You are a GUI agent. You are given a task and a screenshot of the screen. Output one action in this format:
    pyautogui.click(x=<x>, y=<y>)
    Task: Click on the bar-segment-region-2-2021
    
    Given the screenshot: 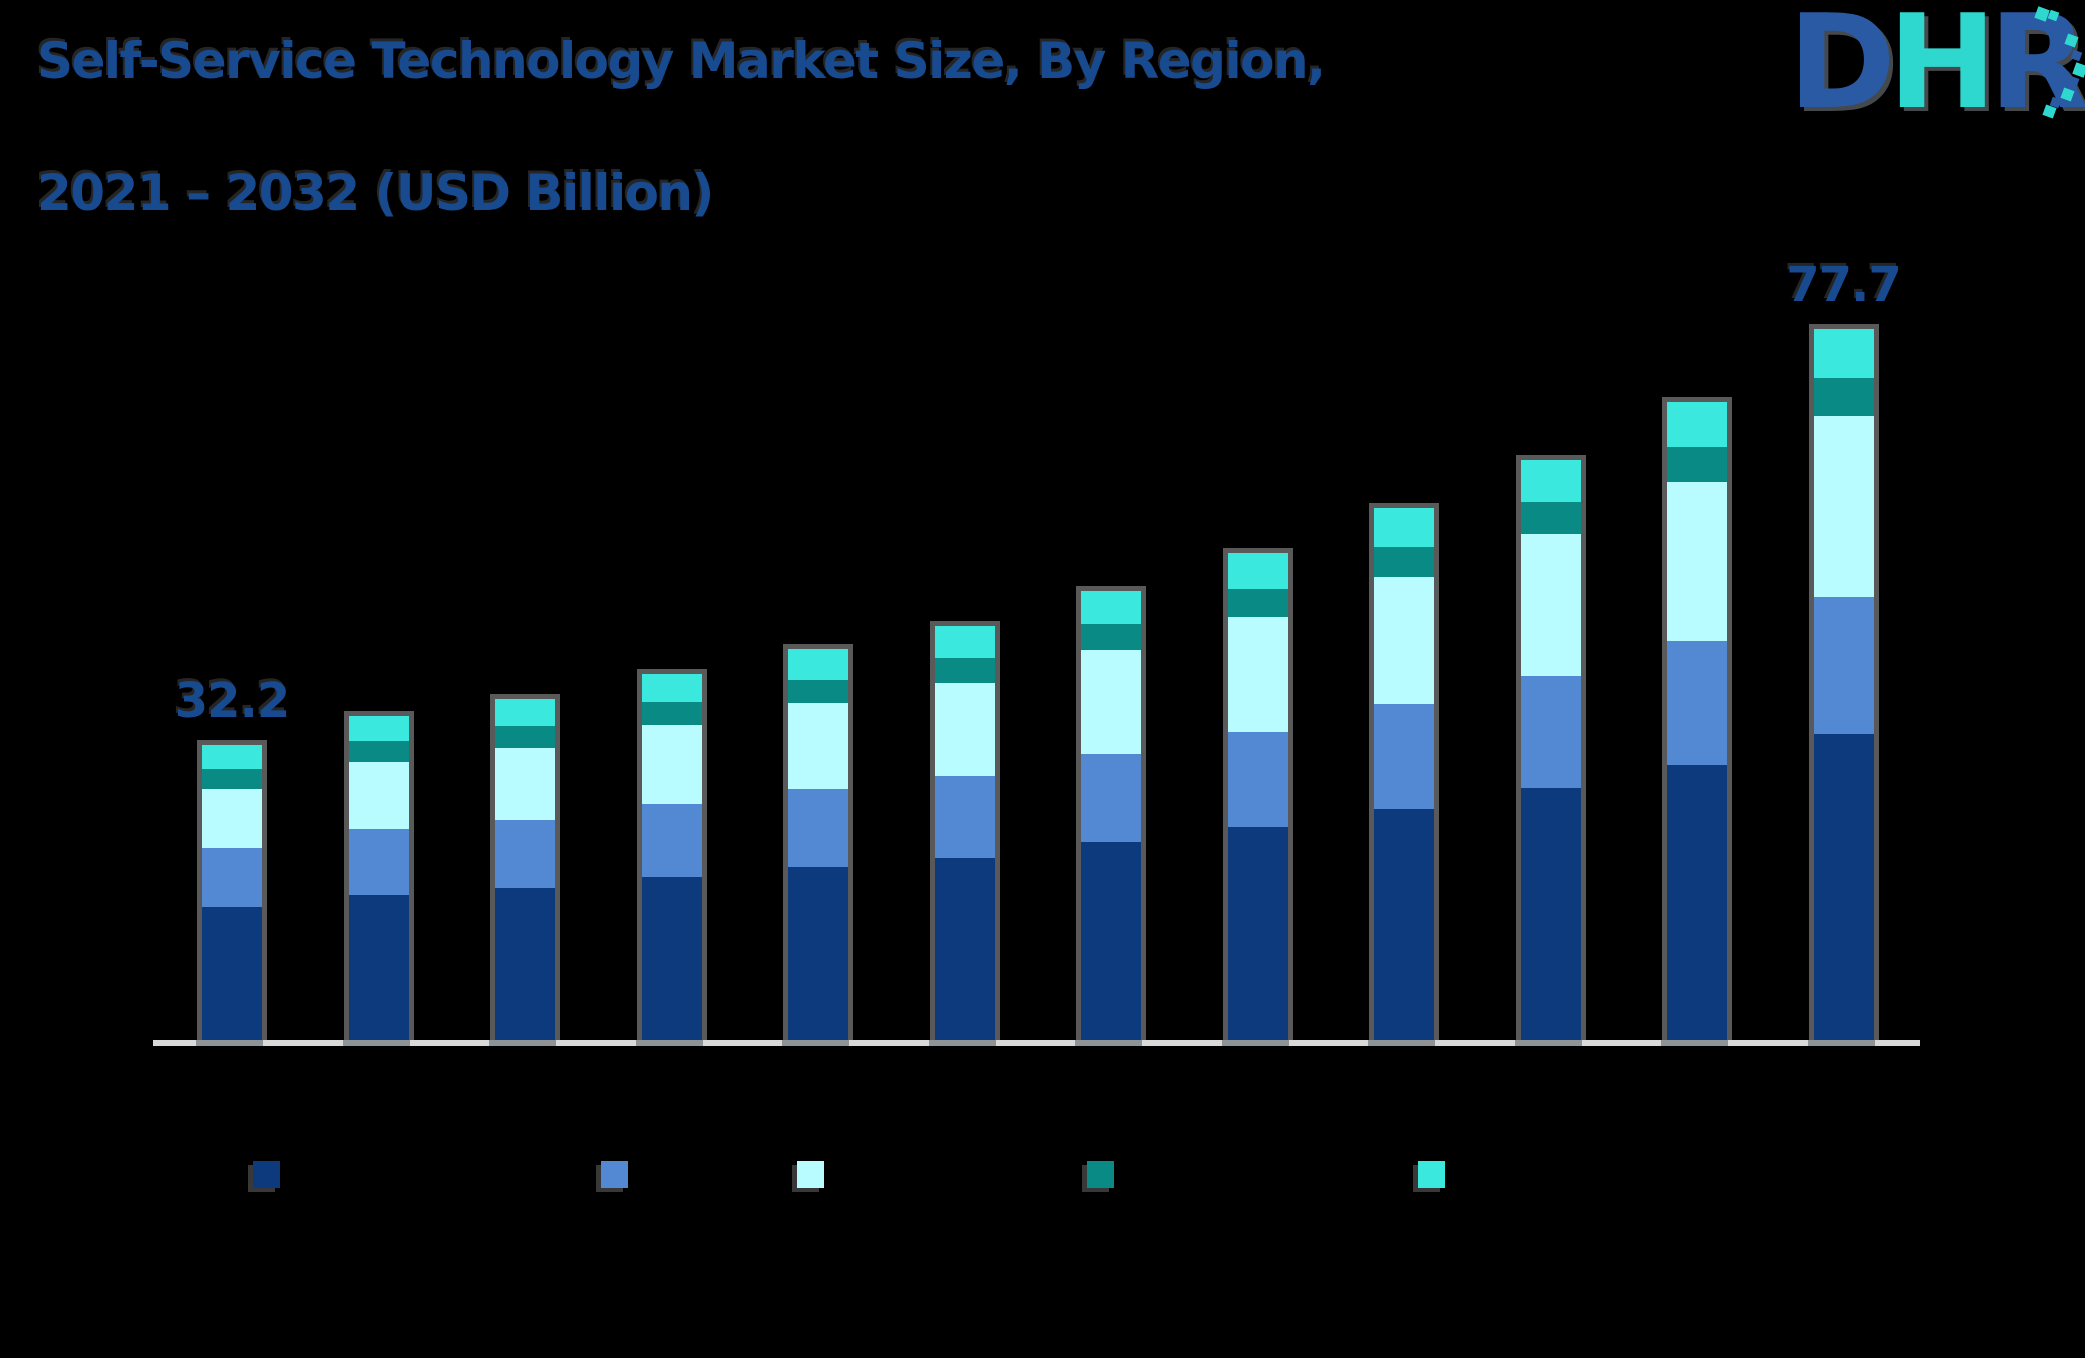 What is the action you would take?
    pyautogui.click(x=232, y=877)
    